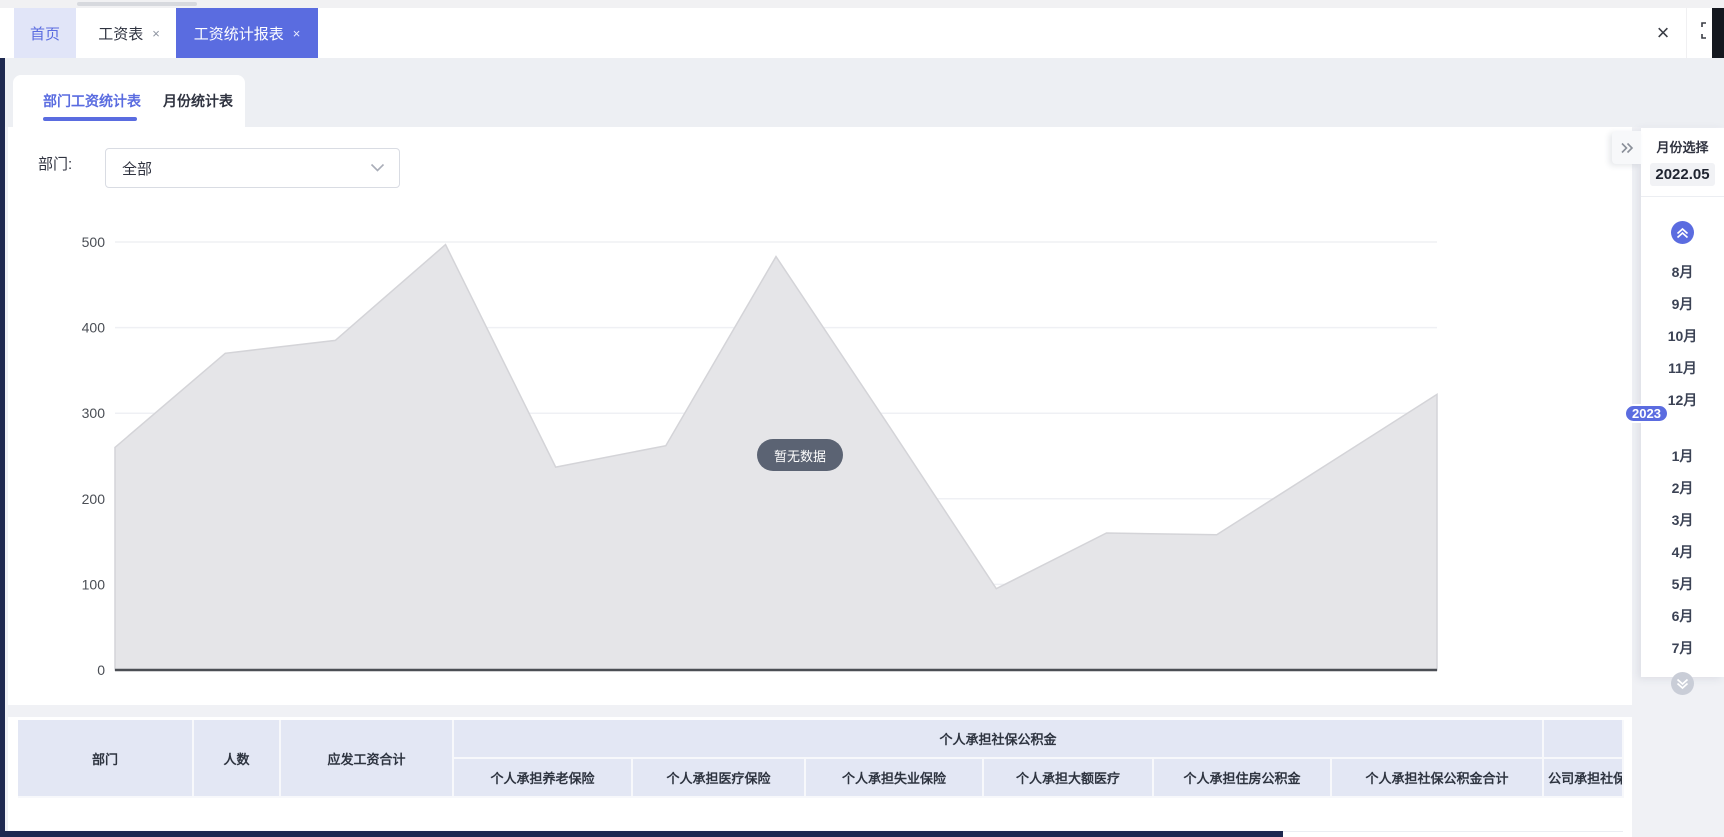 This screenshot has width=1724, height=837. Describe the element at coordinates (1584, 739) in the screenshot. I see `group-header-company-social-security` at that location.